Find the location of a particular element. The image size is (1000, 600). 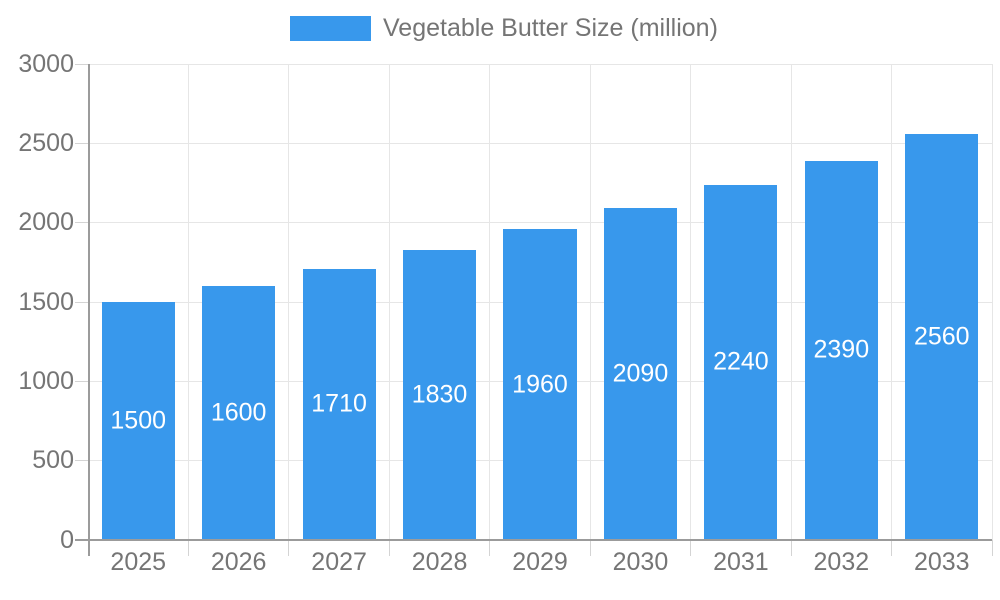

y-axis-label: 2000 is located at coordinates (46, 222).